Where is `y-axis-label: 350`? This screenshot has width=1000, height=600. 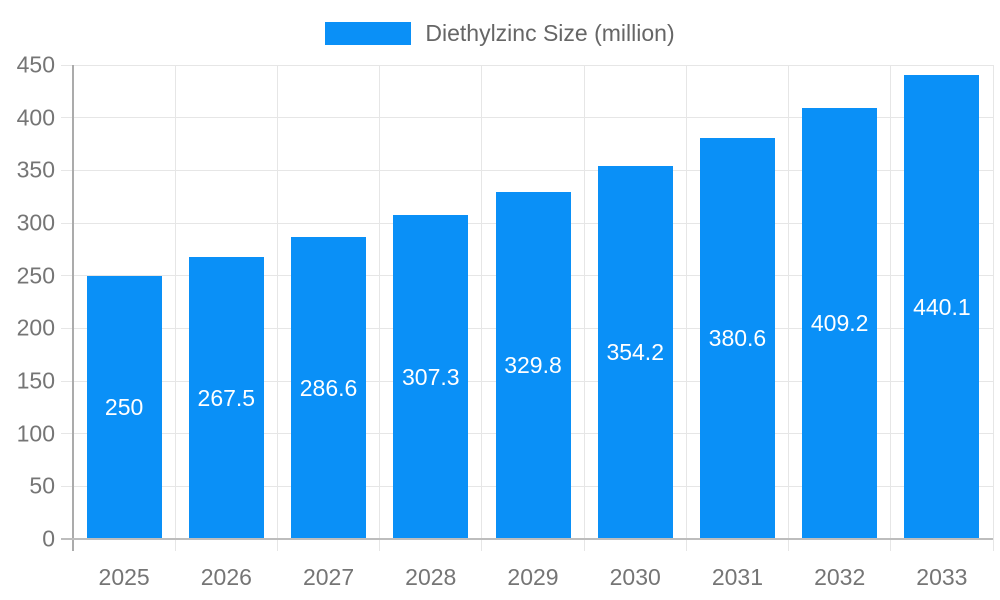 y-axis-label: 350 is located at coordinates (35, 169).